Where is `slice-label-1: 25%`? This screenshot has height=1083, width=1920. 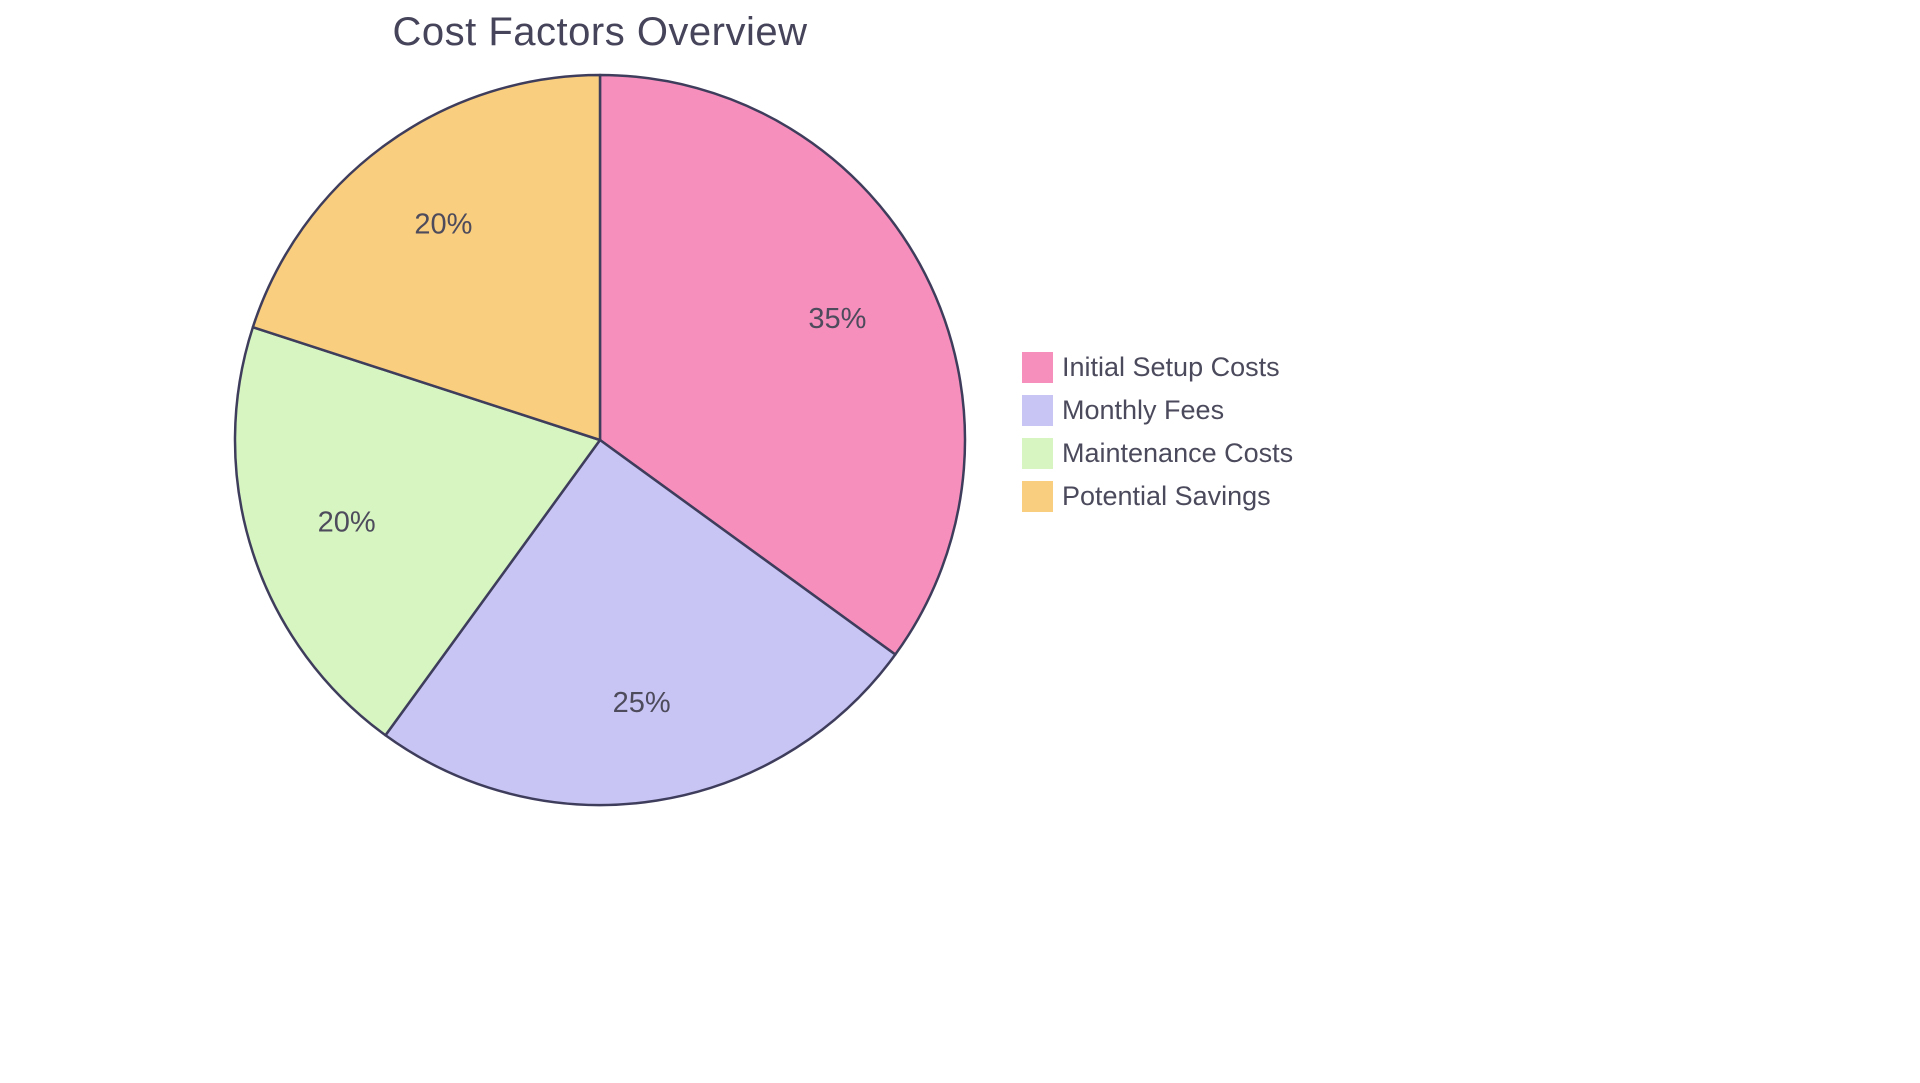 slice-label-1: 25% is located at coordinates (642, 703).